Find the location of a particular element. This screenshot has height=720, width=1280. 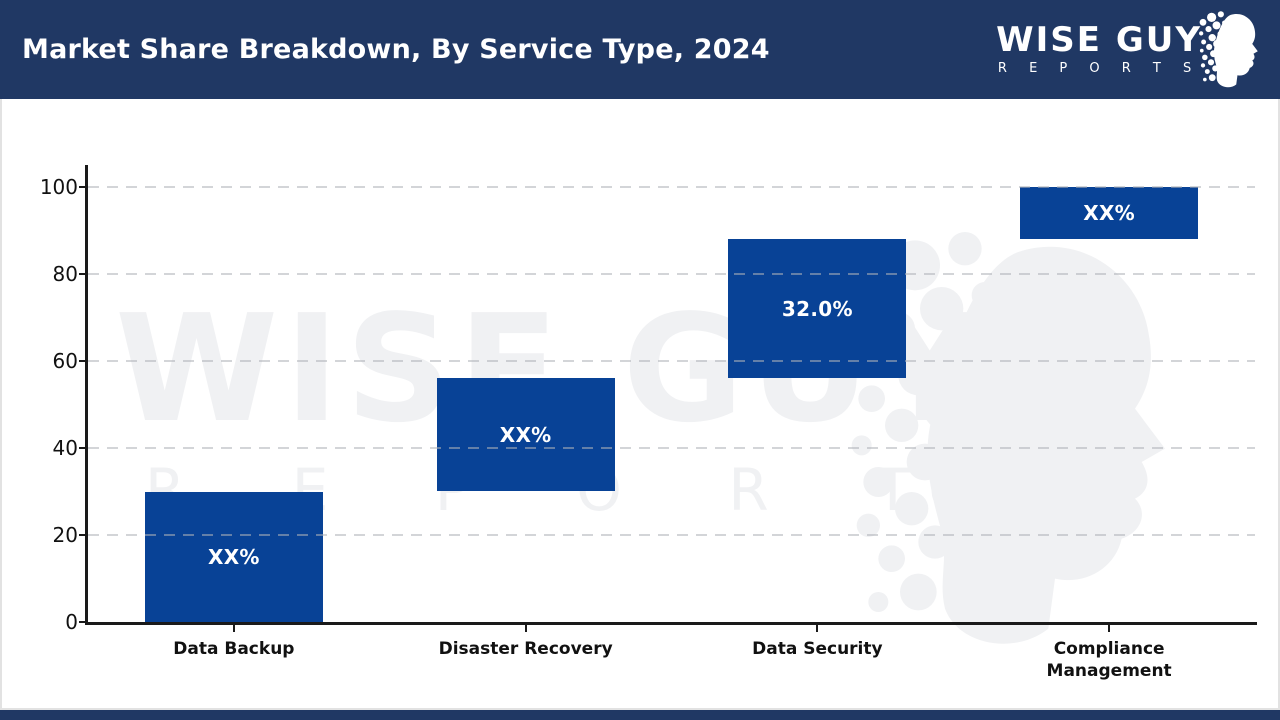

bar-data-security: 32.0% is located at coordinates (817, 309).